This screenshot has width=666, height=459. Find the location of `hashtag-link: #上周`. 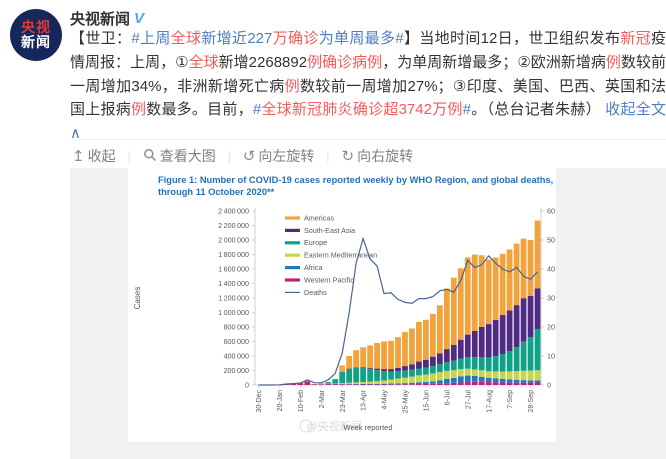

hashtag-link: #上周 is located at coordinates (151, 38).